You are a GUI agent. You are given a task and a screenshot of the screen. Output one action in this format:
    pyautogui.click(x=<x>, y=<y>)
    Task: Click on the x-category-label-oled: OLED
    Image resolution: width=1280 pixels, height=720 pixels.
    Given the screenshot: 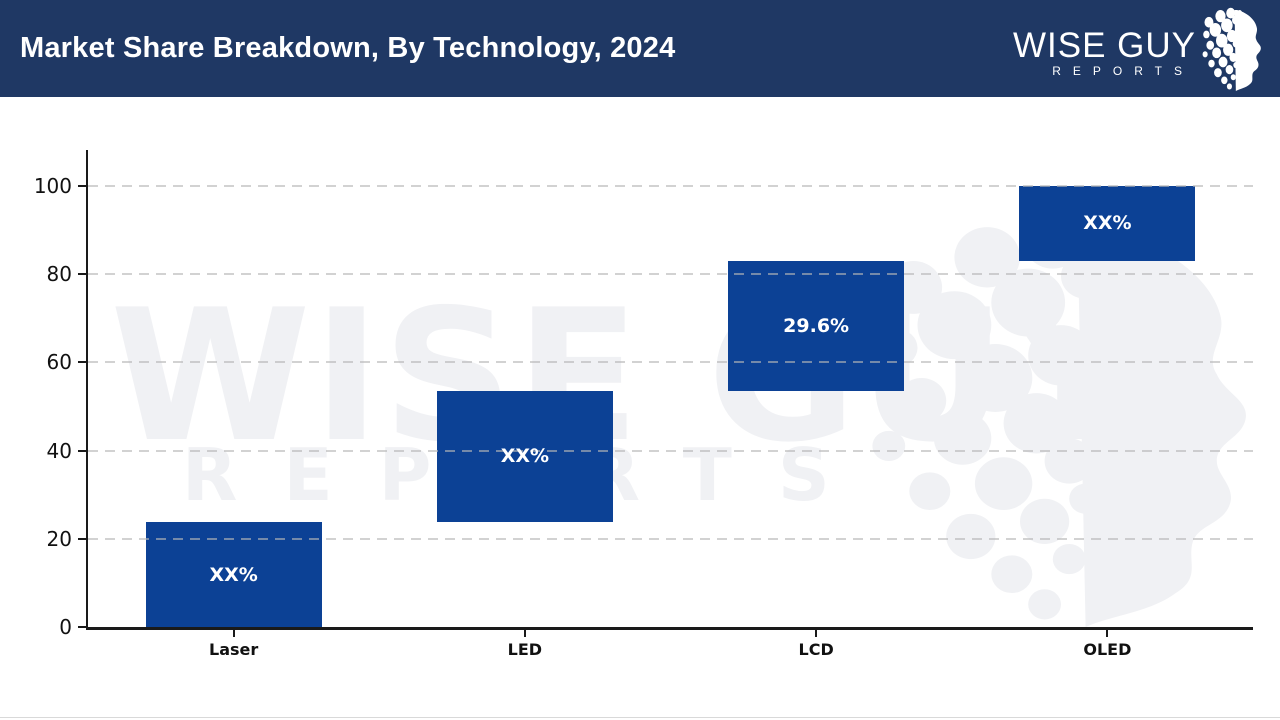 What is the action you would take?
    pyautogui.click(x=1107, y=649)
    